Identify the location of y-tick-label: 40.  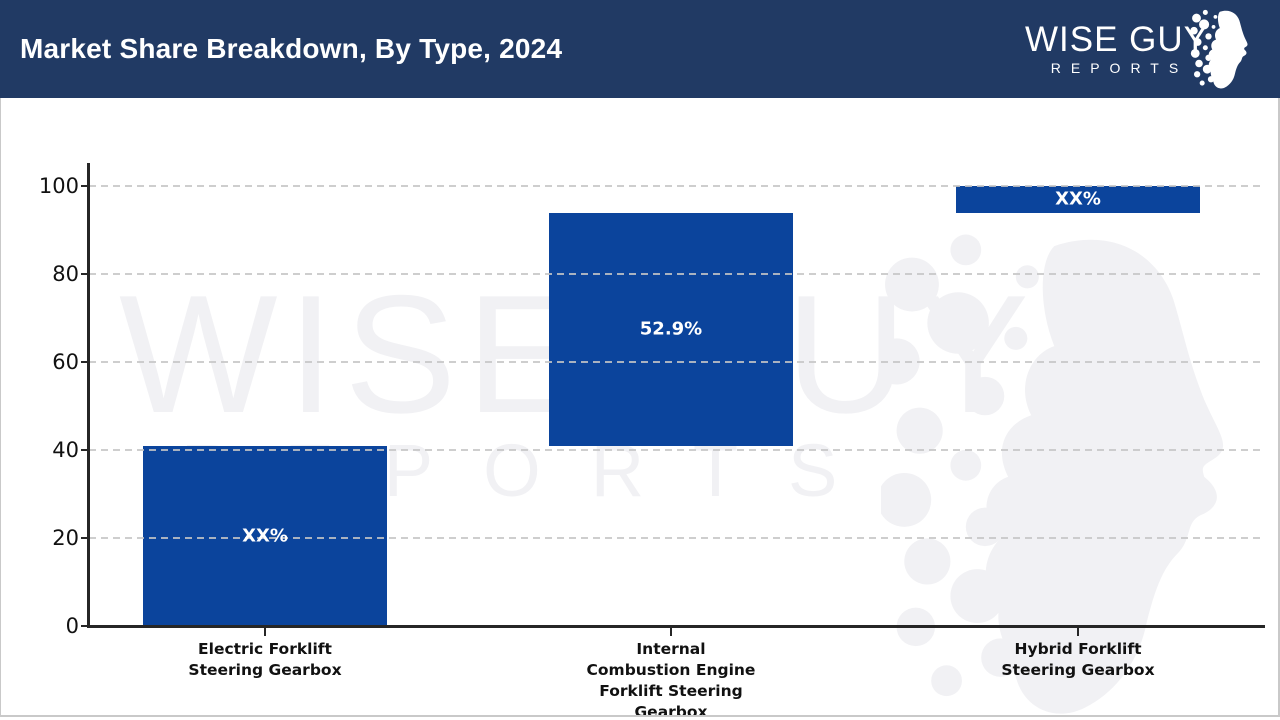
(65, 450).